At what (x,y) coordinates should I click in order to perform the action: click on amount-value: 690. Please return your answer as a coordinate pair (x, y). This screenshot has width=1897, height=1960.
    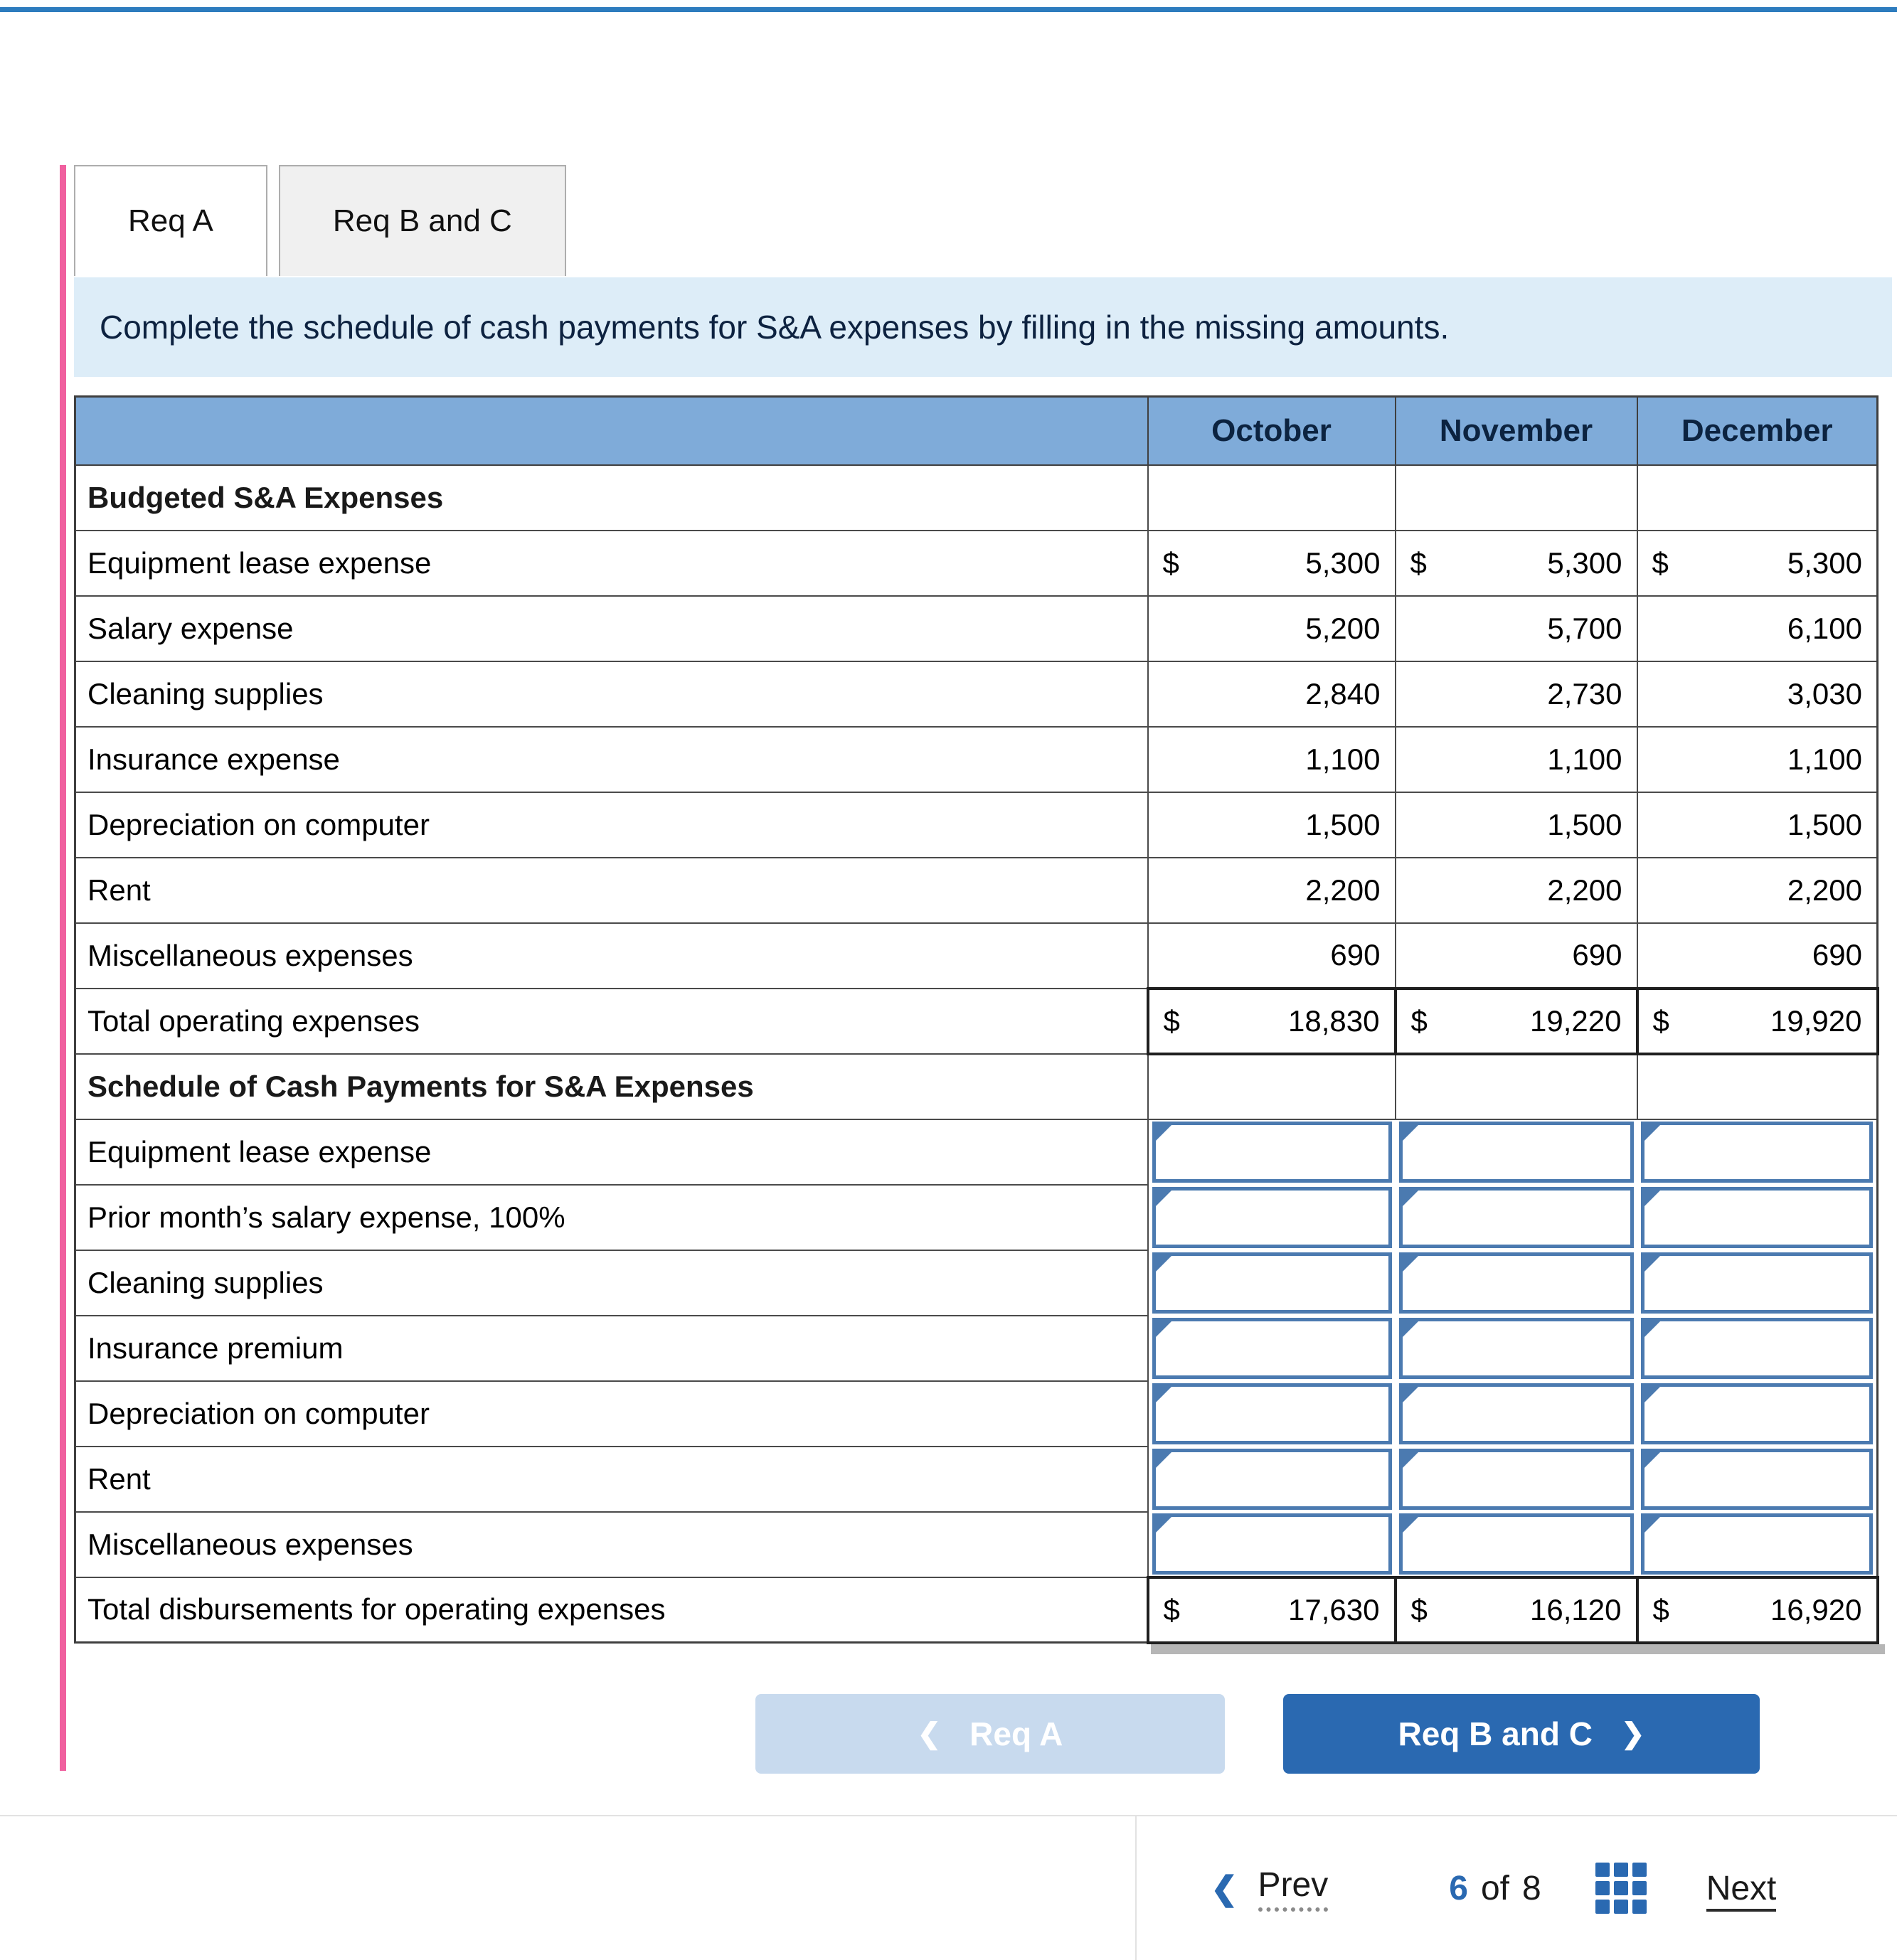
    Looking at the image, I should click on (1597, 954).